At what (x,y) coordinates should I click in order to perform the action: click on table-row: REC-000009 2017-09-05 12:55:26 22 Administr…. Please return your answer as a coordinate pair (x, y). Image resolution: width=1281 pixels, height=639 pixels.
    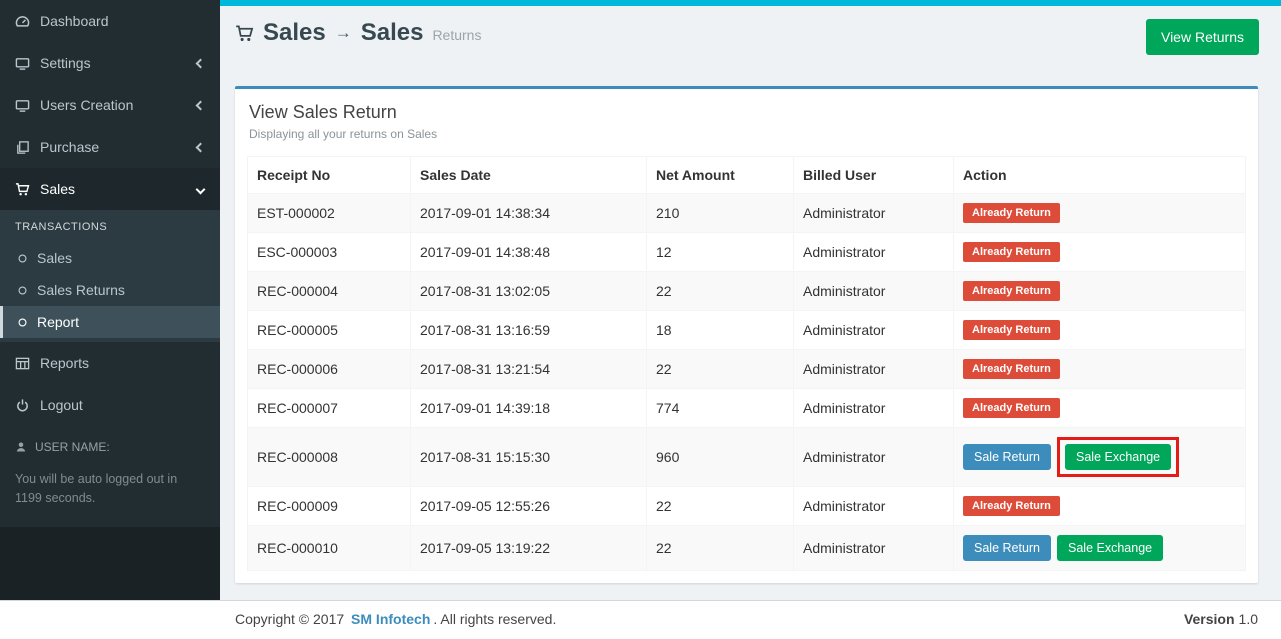
    Looking at the image, I should click on (746, 506).